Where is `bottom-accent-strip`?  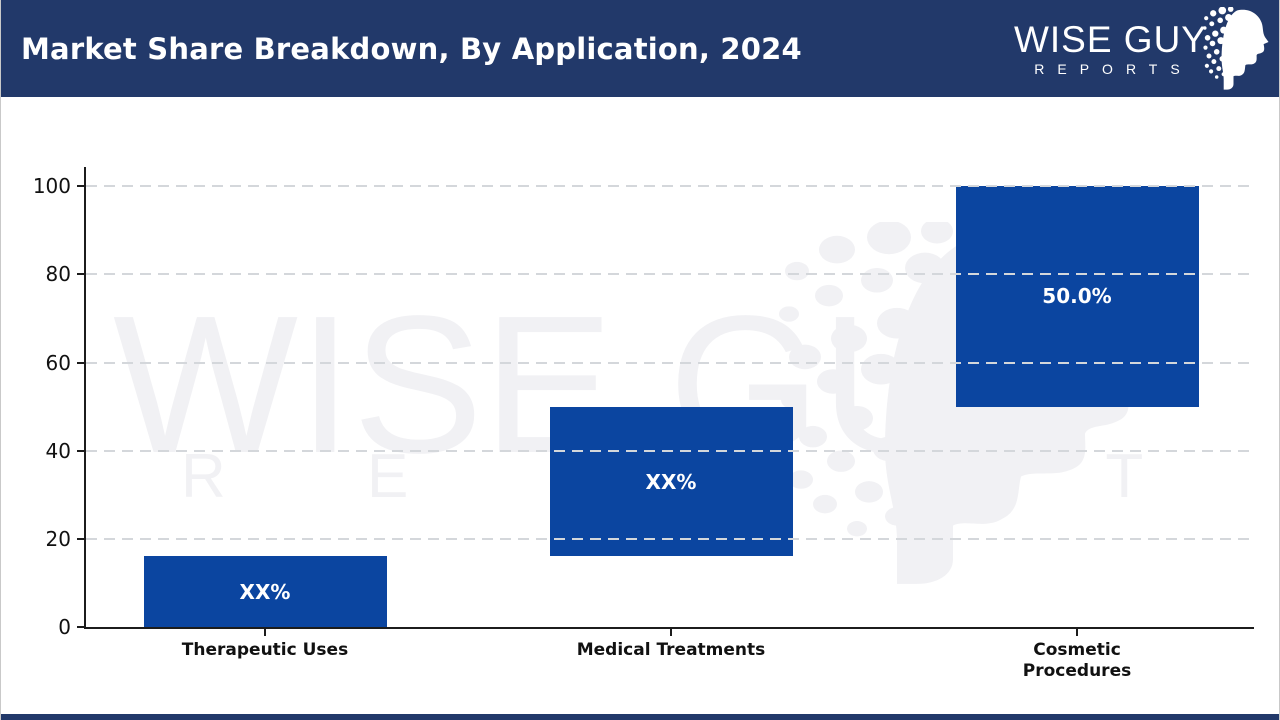
bottom-accent-strip is located at coordinates (640, 717).